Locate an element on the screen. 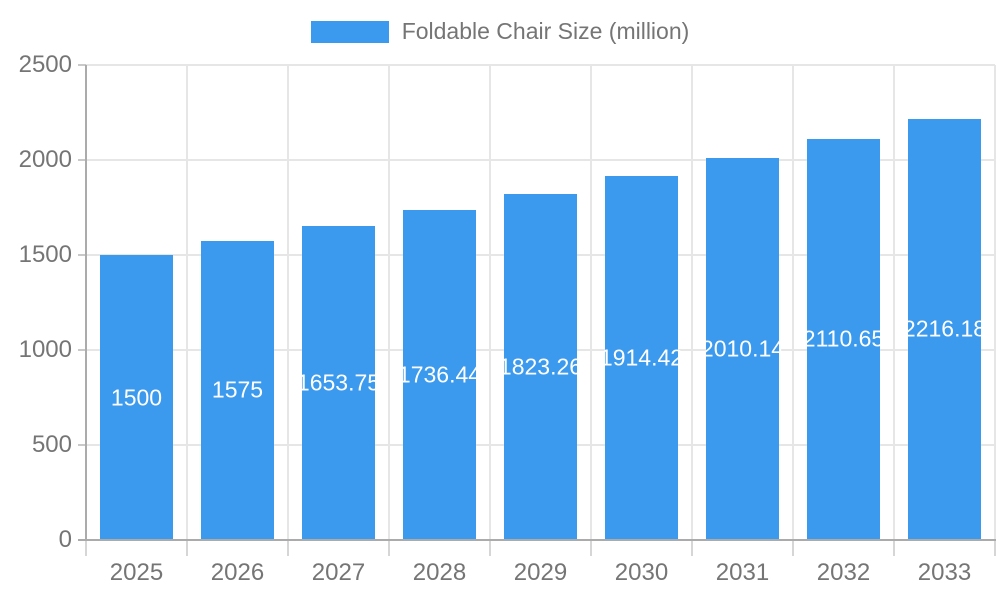  legend-swatch is located at coordinates (349, 31).